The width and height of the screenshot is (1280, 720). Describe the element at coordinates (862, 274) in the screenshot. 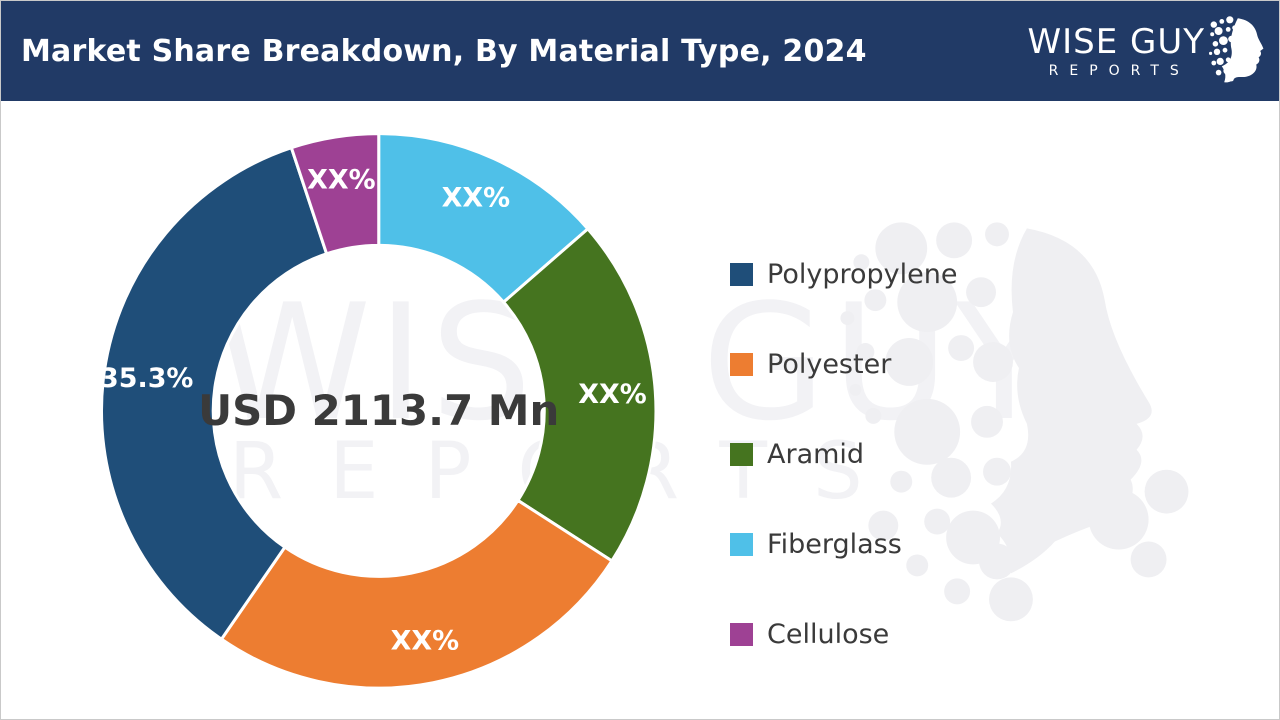

I see `legend-label: Polypropylene` at that location.